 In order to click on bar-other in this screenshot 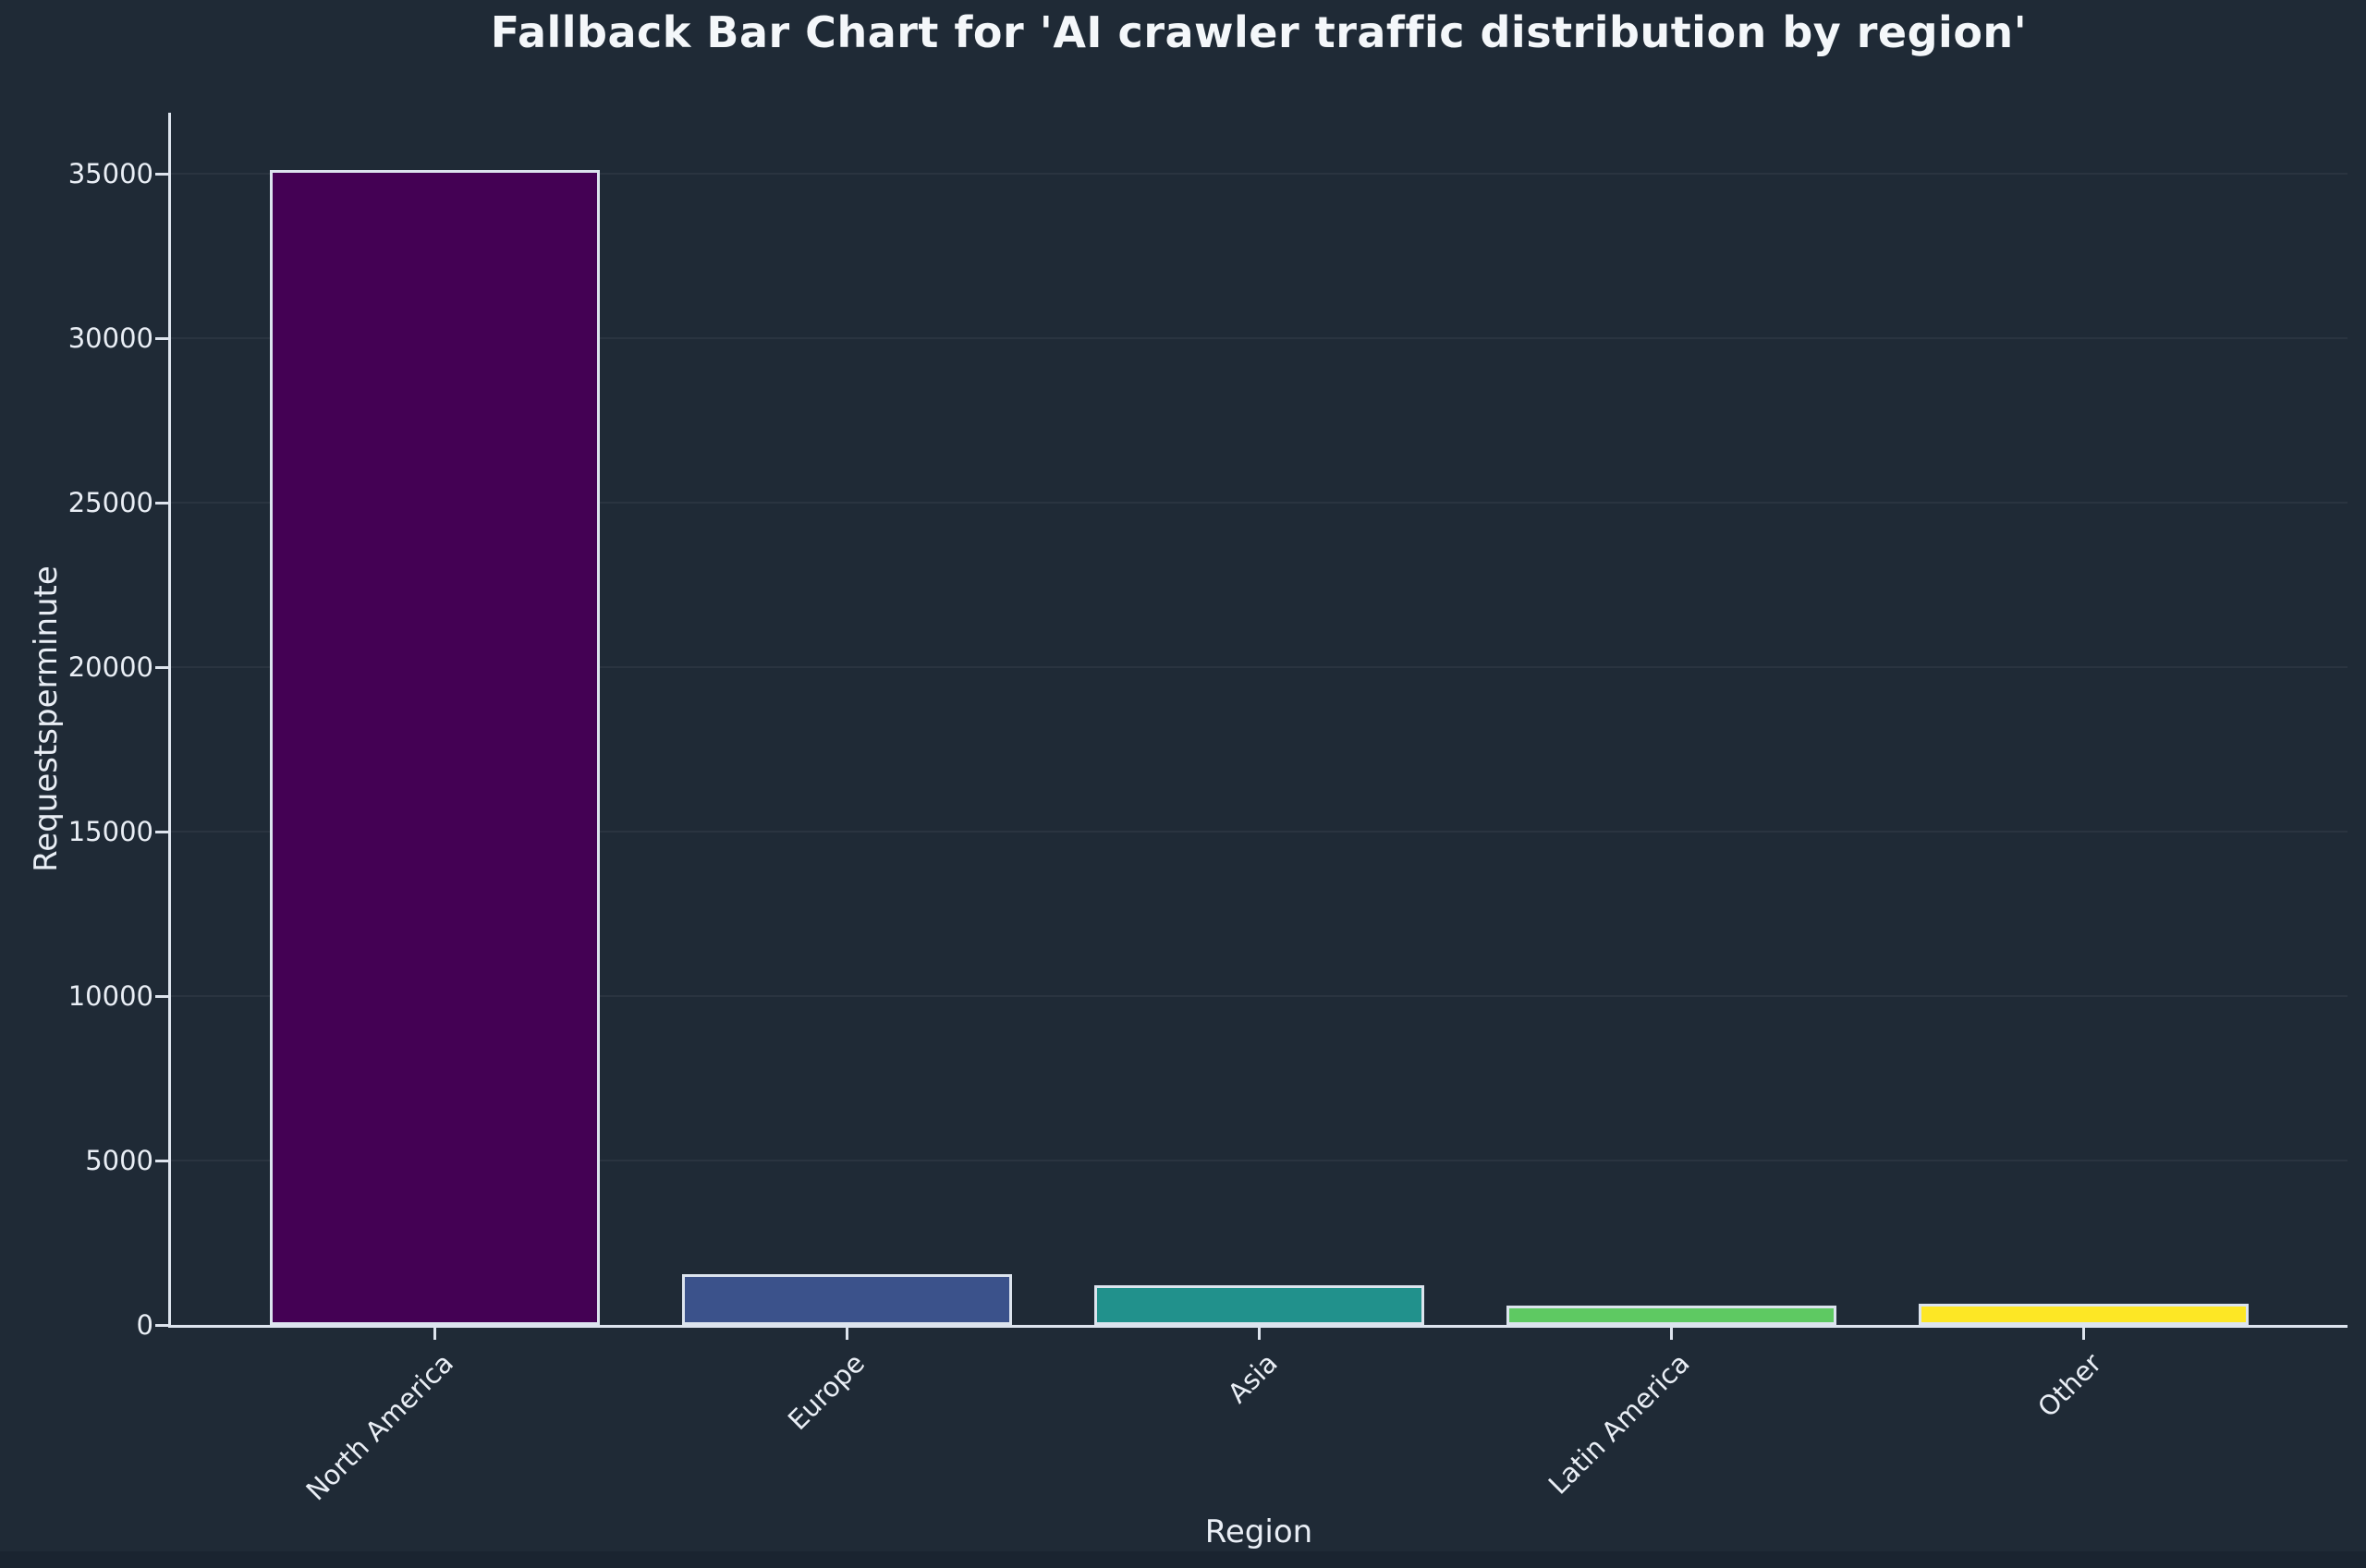, I will do `click(2084, 1314)`.